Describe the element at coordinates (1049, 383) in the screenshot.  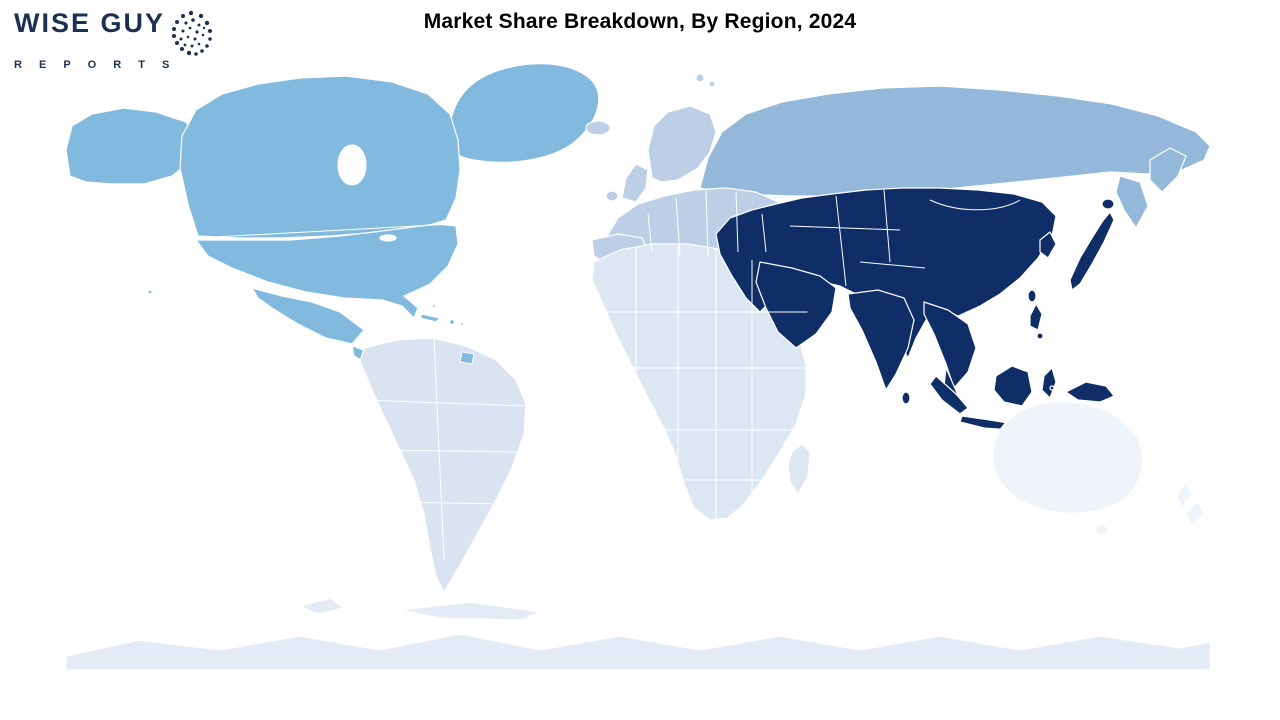
I see `island-sulawesi` at that location.